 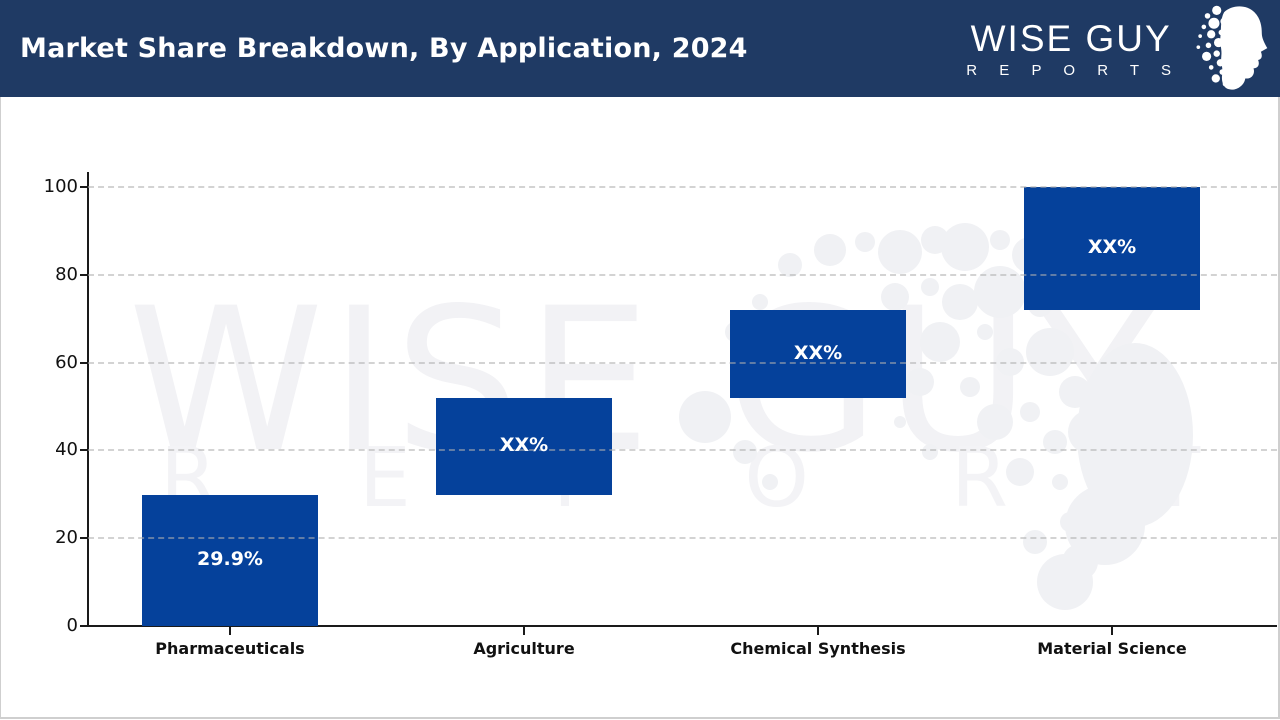 What do you see at coordinates (1071, 38) in the screenshot?
I see `logo-name: WISE GUY` at bounding box center [1071, 38].